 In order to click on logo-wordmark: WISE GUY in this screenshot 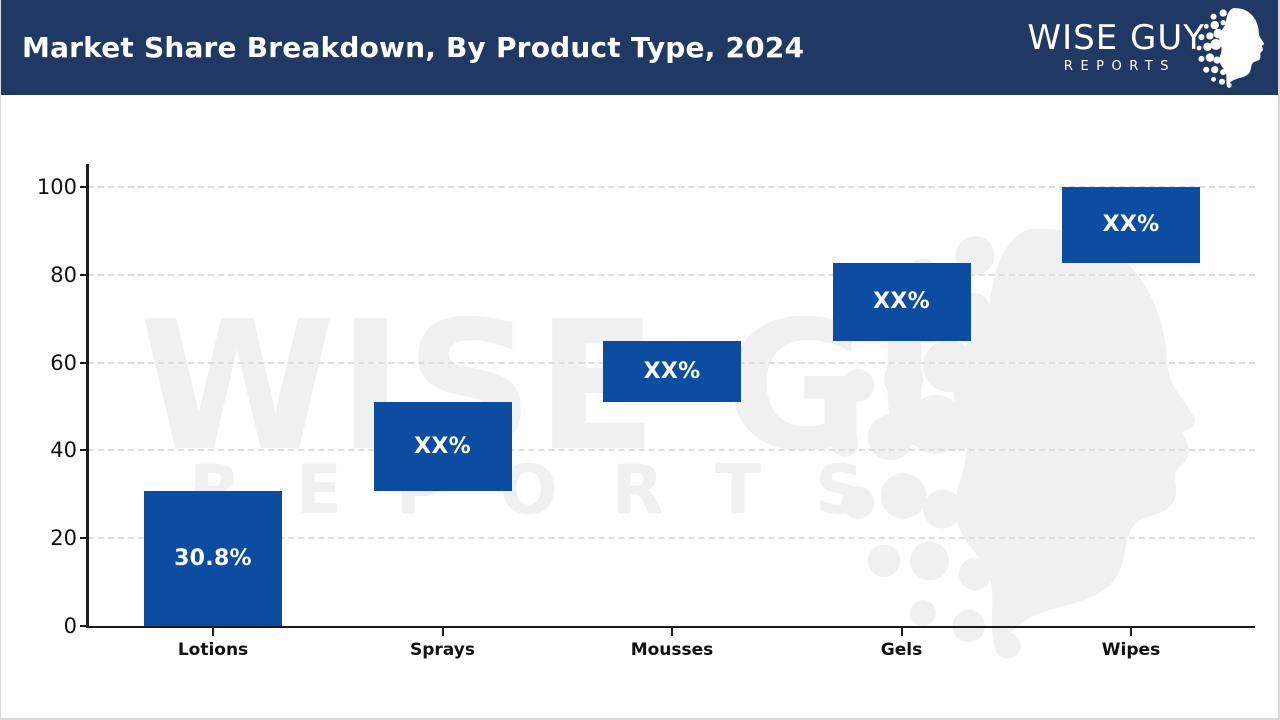, I will do `click(1116, 38)`.